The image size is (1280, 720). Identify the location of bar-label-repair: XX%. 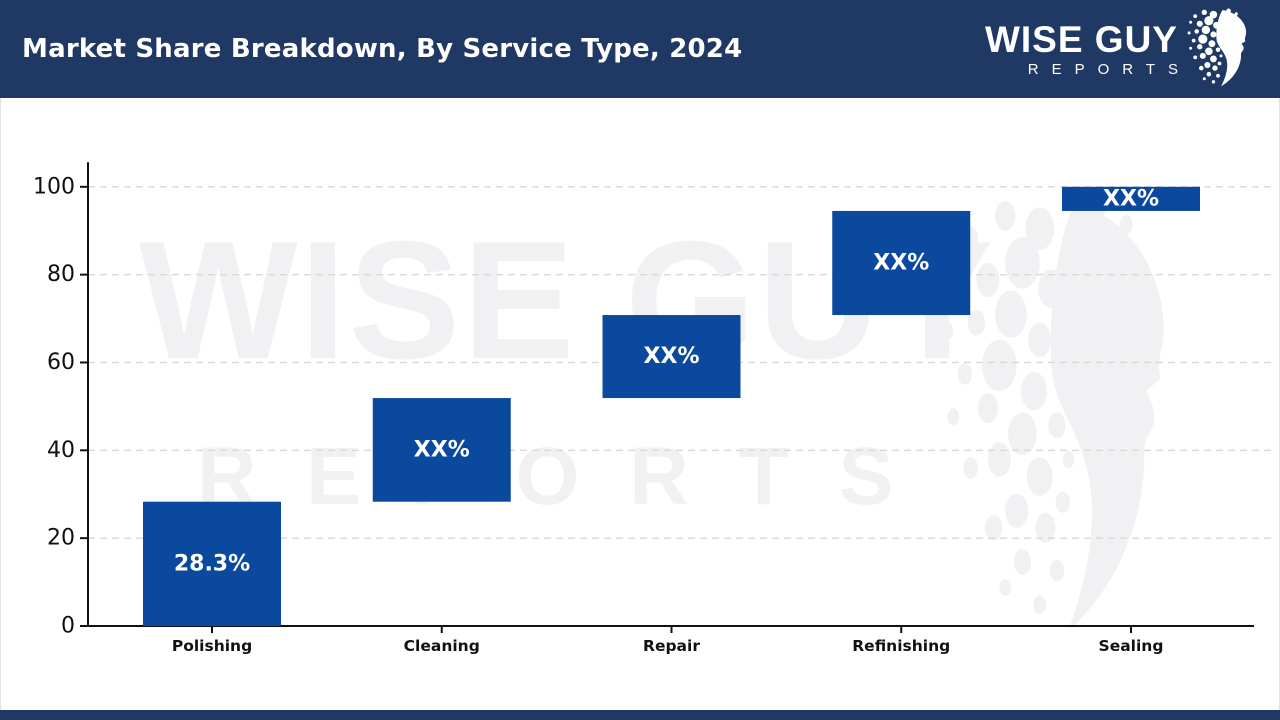
(672, 356).